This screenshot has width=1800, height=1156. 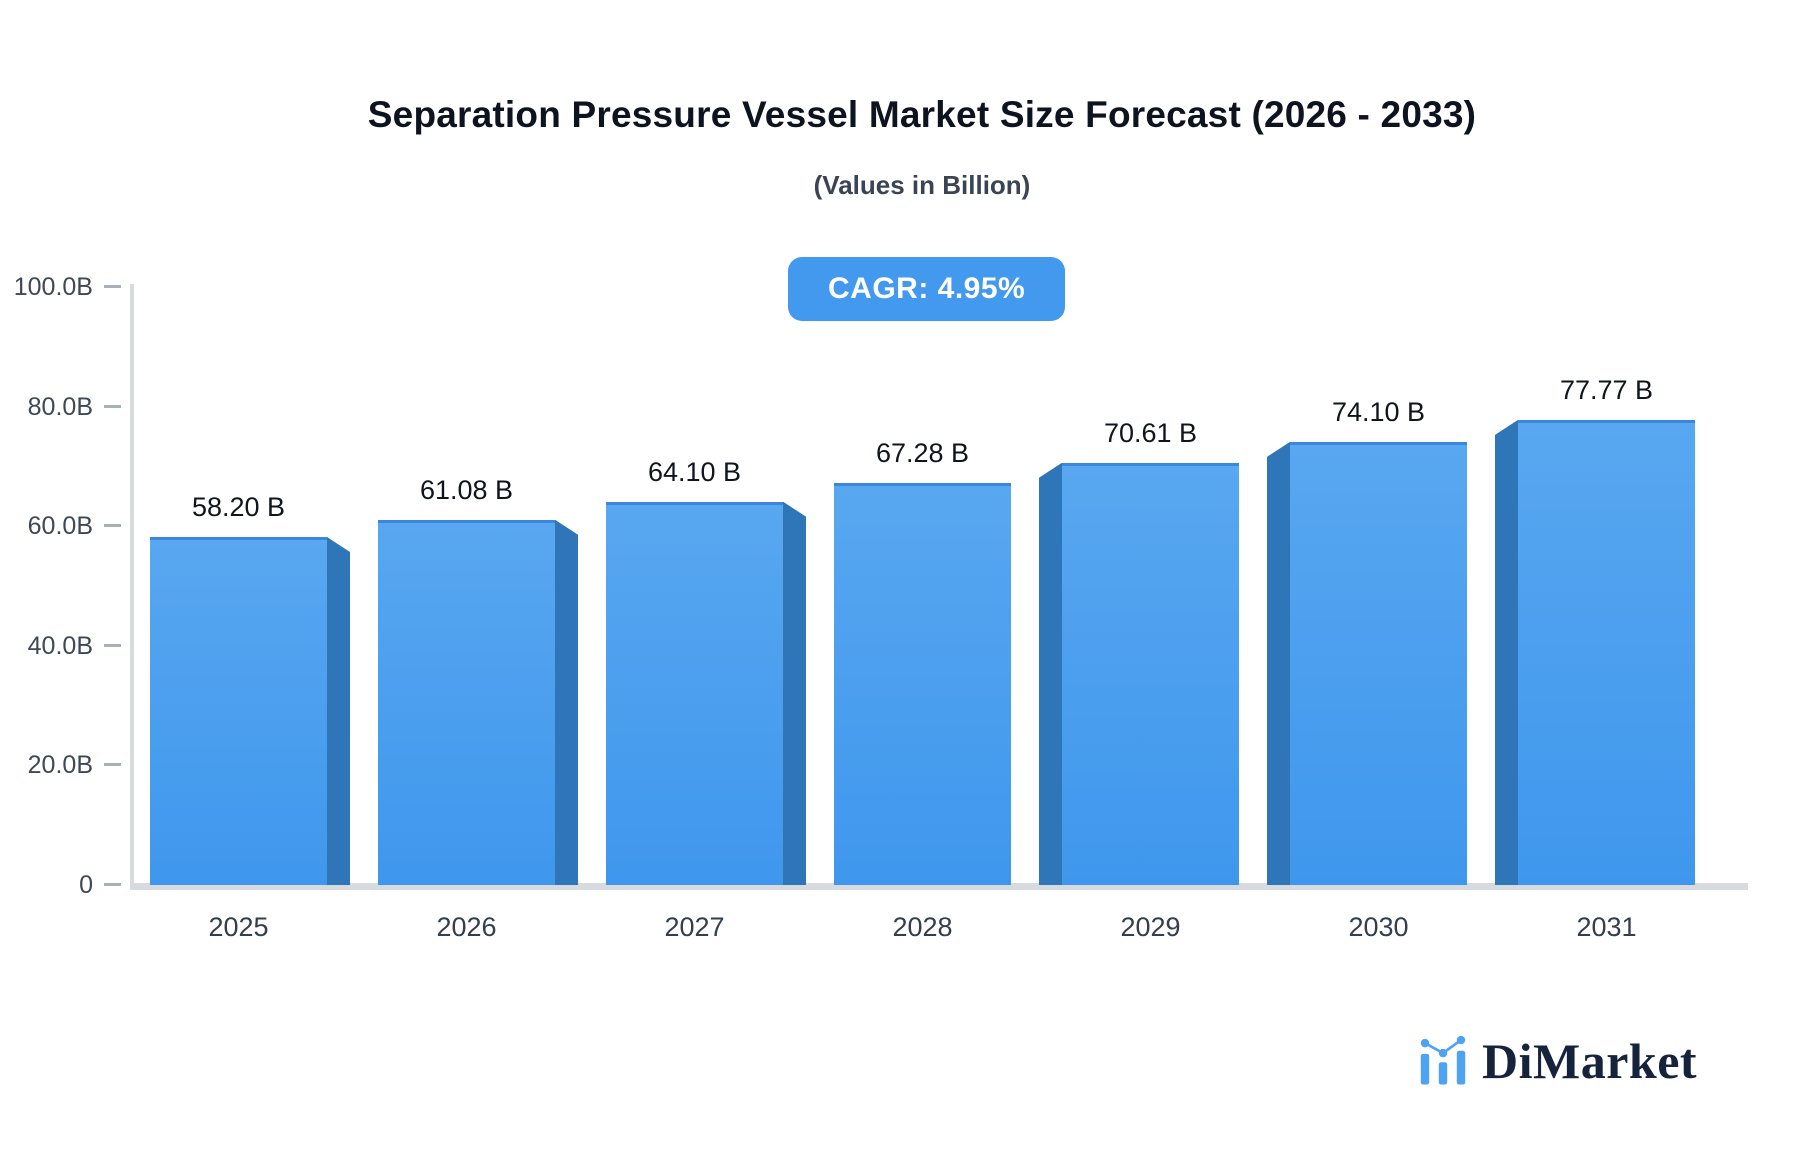 I want to click on y-axis-label: 80.0B, so click(x=60, y=406).